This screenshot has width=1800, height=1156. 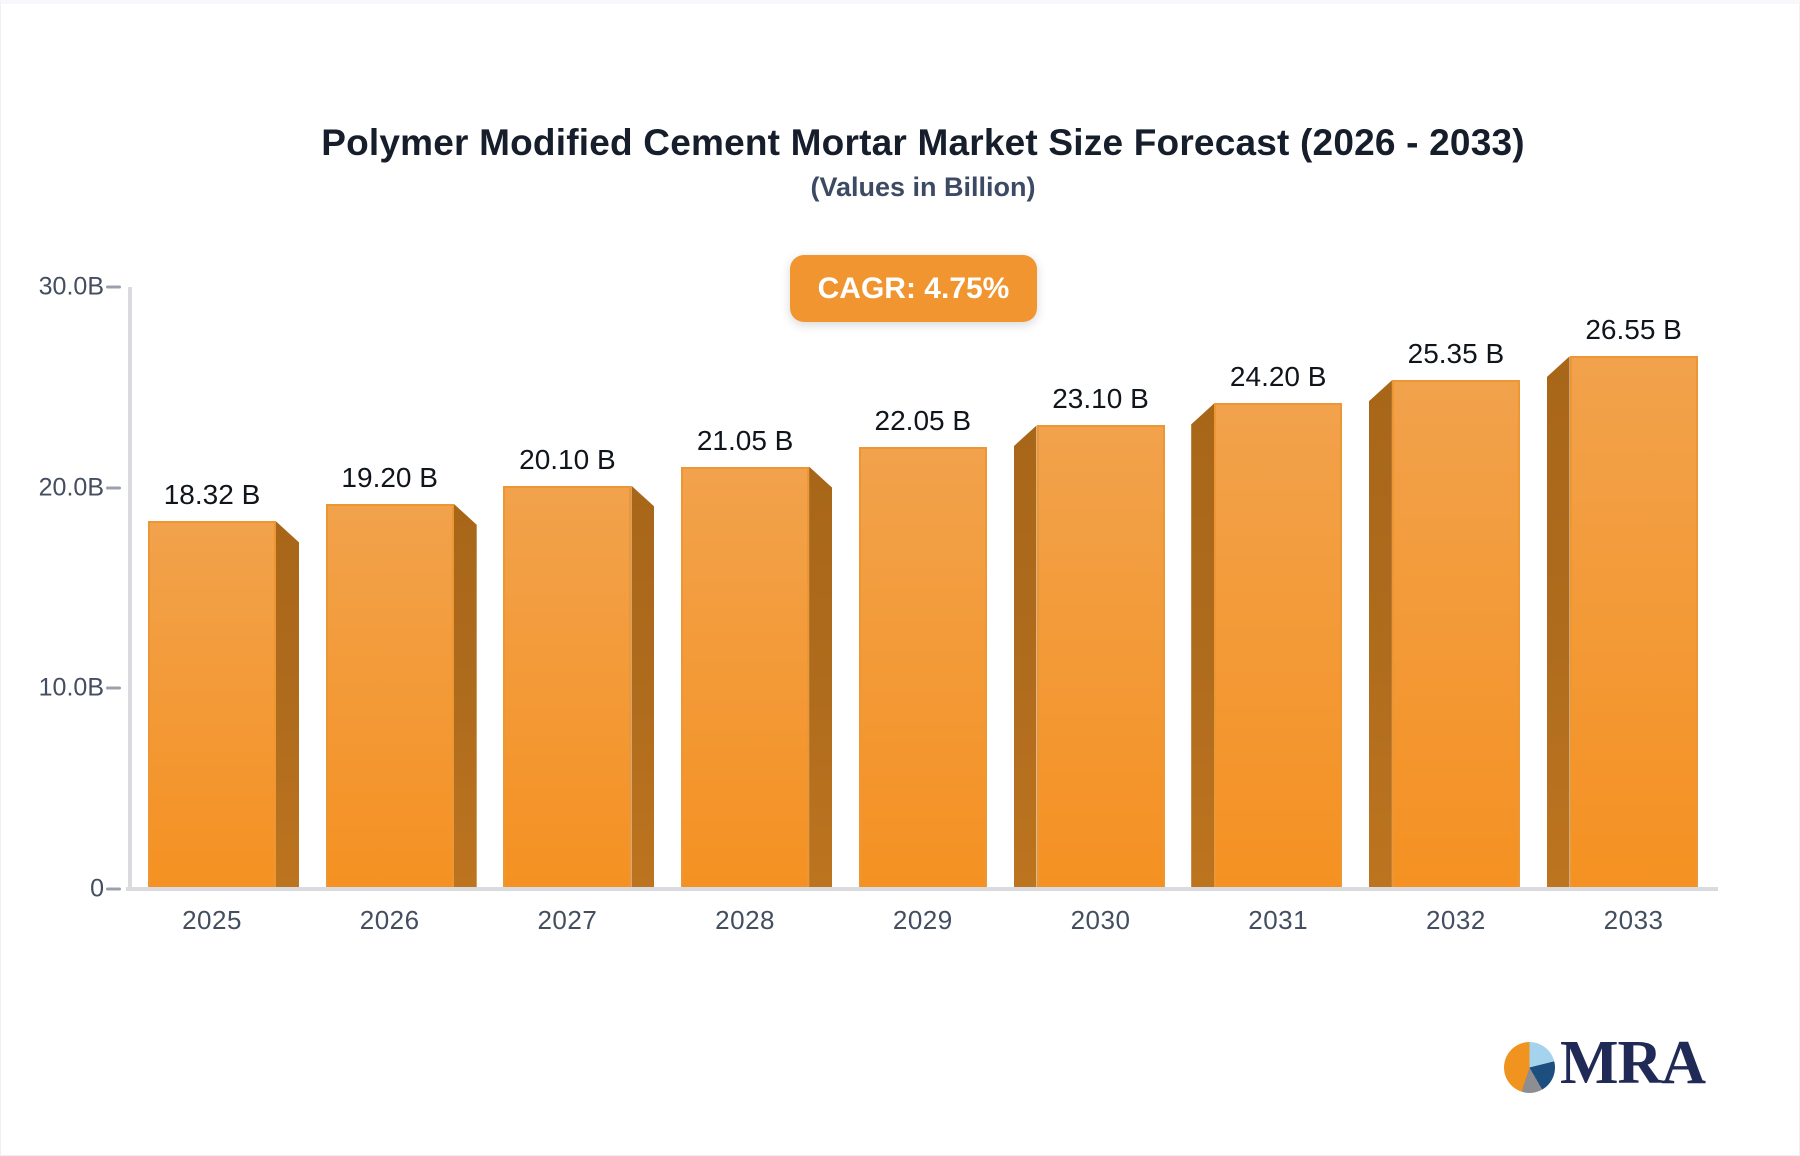 What do you see at coordinates (389, 920) in the screenshot?
I see `x-axis-tick-label: 2026` at bounding box center [389, 920].